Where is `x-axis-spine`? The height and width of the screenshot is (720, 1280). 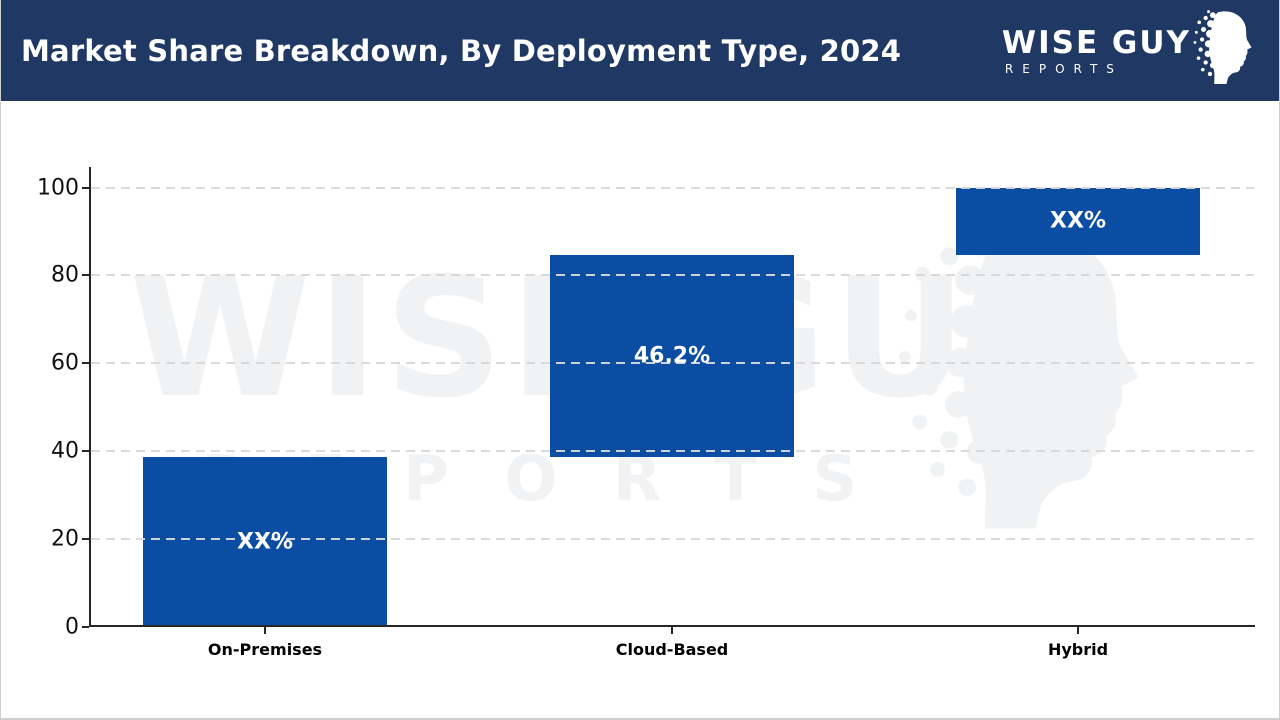 x-axis-spine is located at coordinates (672, 626).